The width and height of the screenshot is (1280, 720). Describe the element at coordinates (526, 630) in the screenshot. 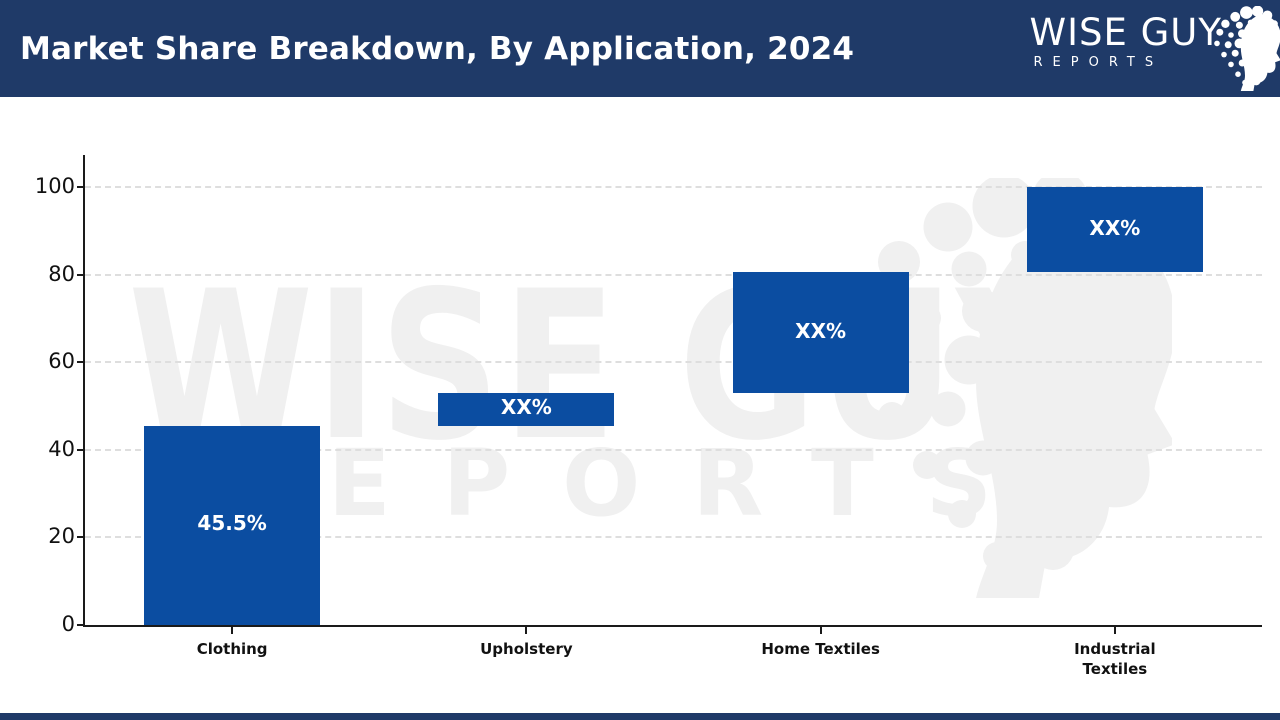

I see `x-tick-upholstery` at that location.